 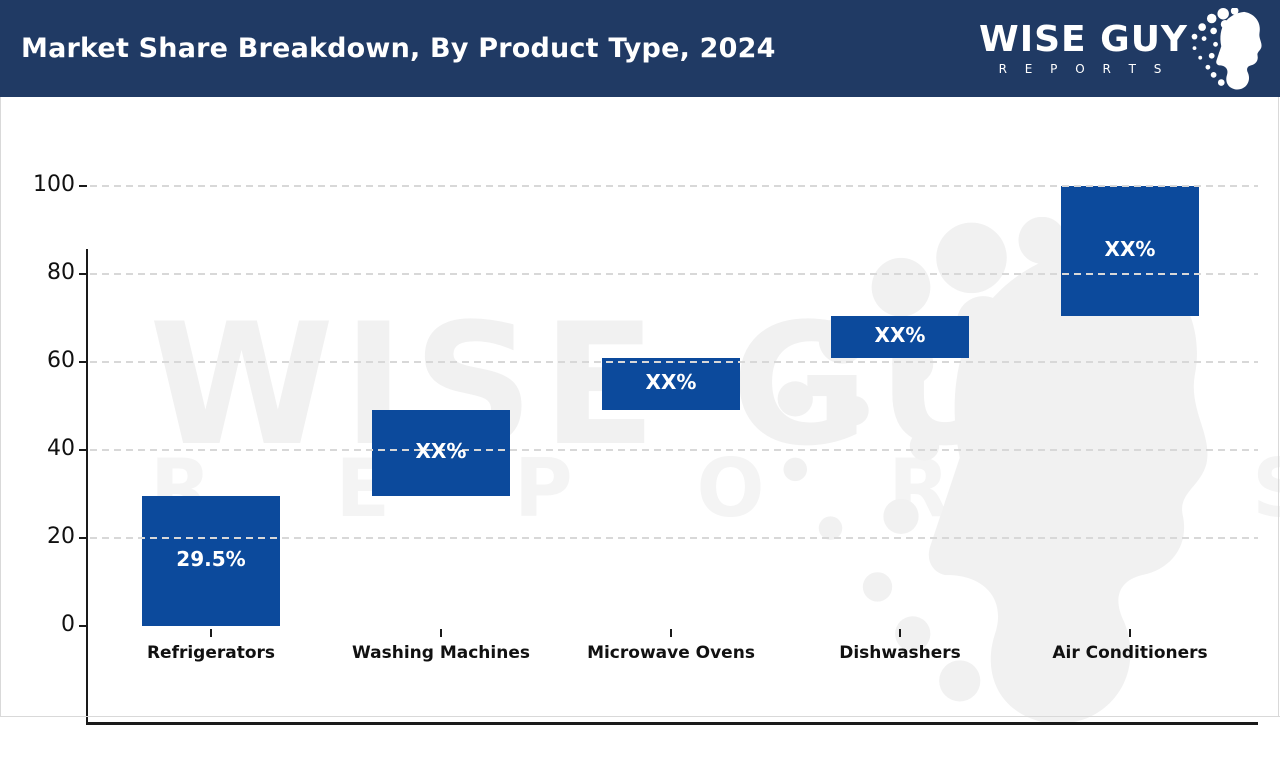 I want to click on y-tick-label: 0, so click(x=68, y=624).